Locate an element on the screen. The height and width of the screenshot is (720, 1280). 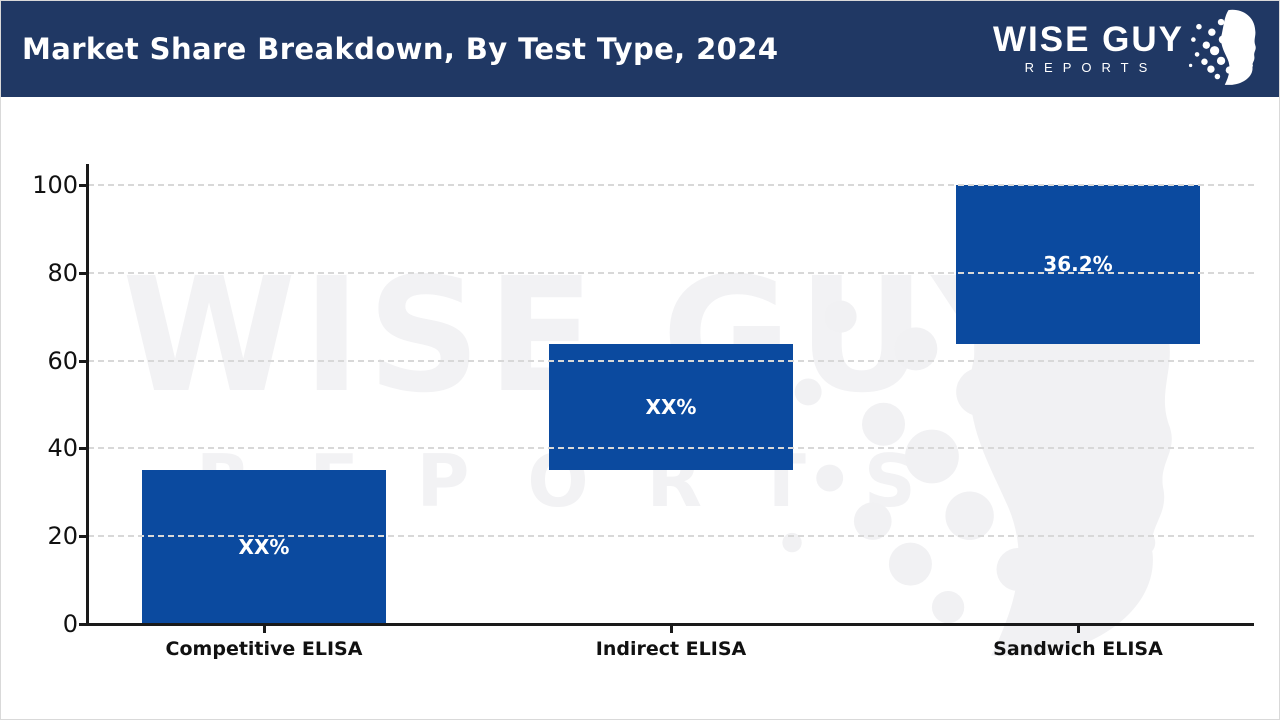
x-axis-category-label: Competitive ELISA is located at coordinates (264, 649).